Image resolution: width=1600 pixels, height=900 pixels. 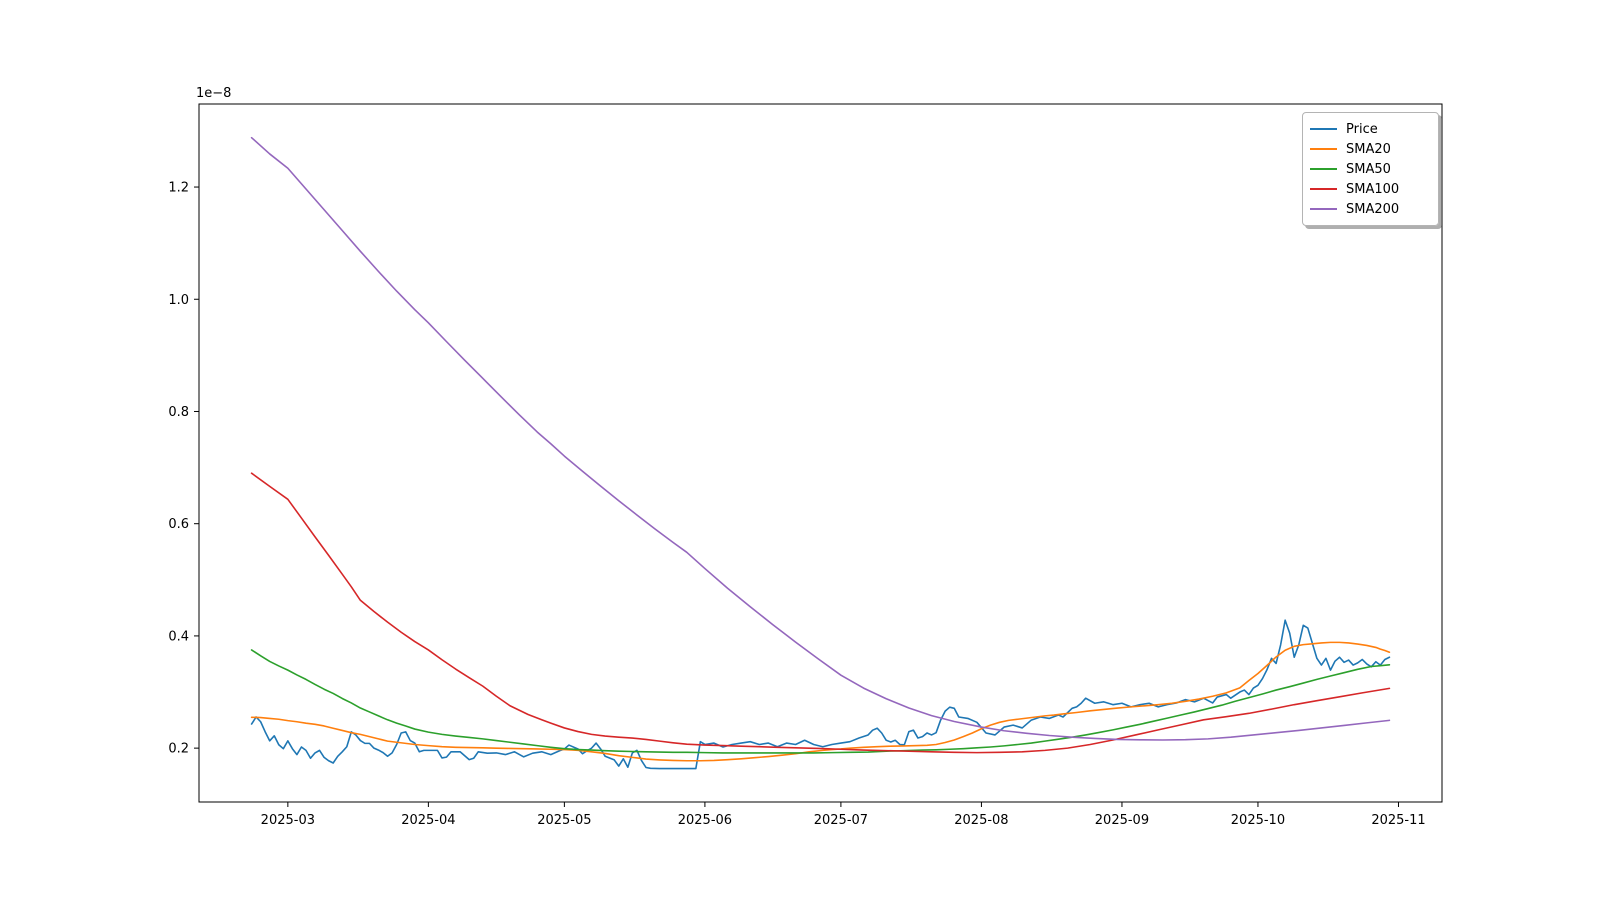 What do you see at coordinates (841, 820) in the screenshot?
I see `x-tick-label: 2025-07` at bounding box center [841, 820].